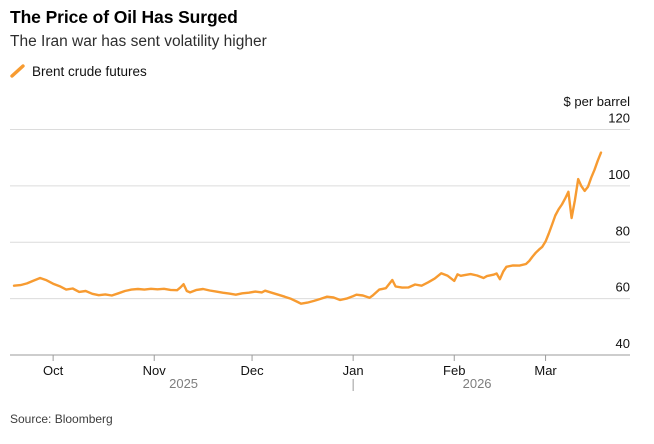 This screenshot has height=444, width=654. Describe the element at coordinates (138, 41) in the screenshot. I see `chart-subtitle: The Iran war has sent volatility higher` at that location.